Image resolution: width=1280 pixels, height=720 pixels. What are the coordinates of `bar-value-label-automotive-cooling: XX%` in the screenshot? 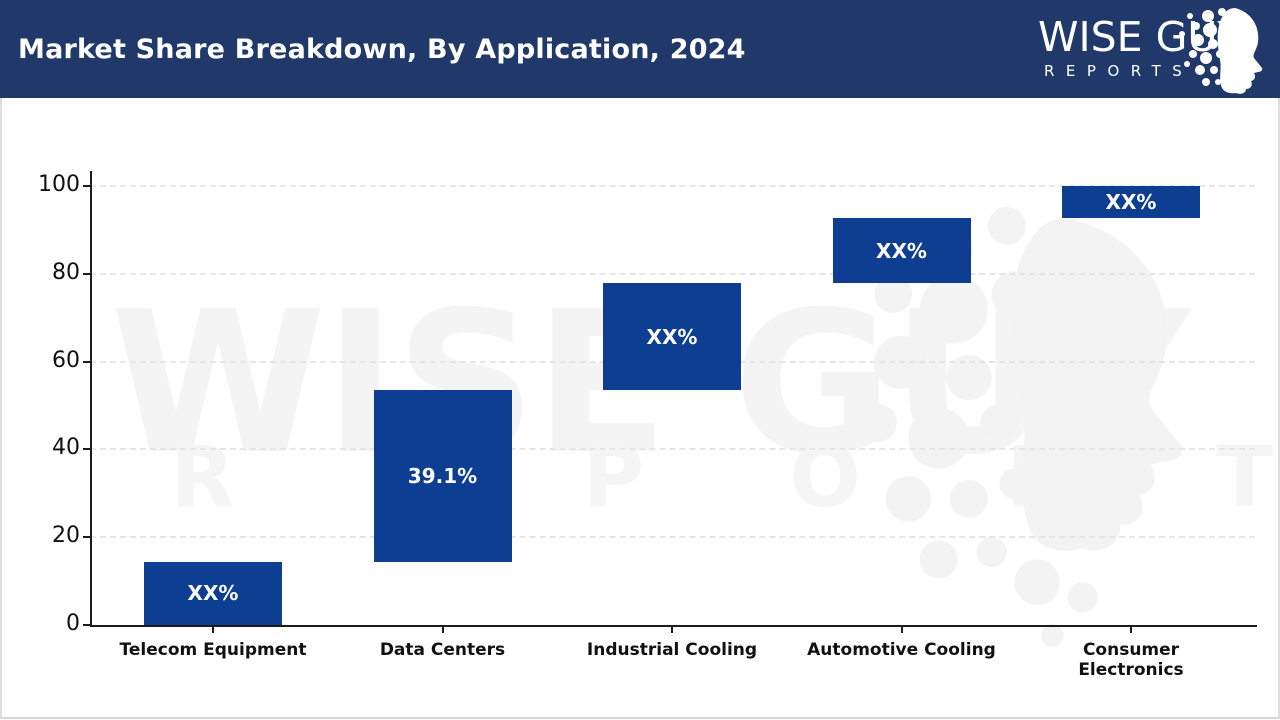 It's located at (901, 250).